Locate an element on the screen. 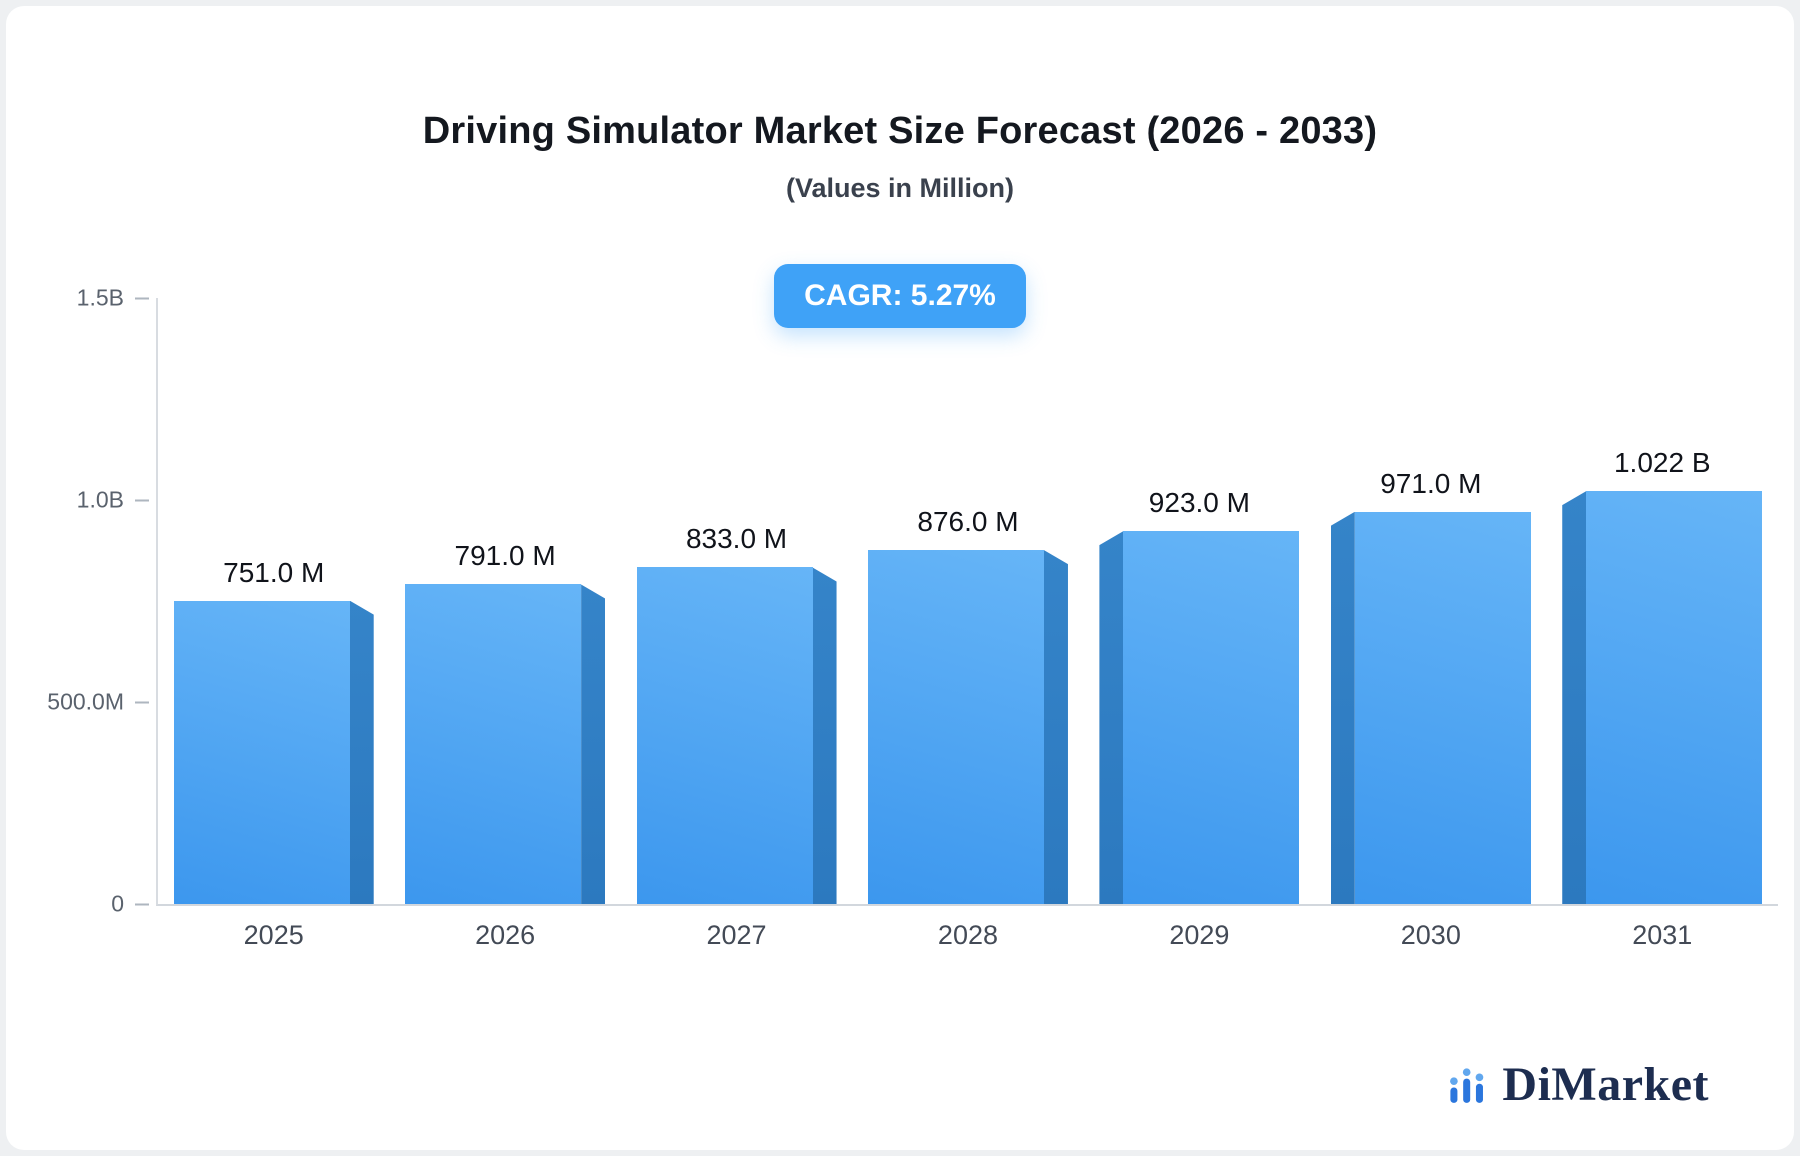 The image size is (1800, 1156). y-tick: 500.0M is located at coordinates (102, 702).